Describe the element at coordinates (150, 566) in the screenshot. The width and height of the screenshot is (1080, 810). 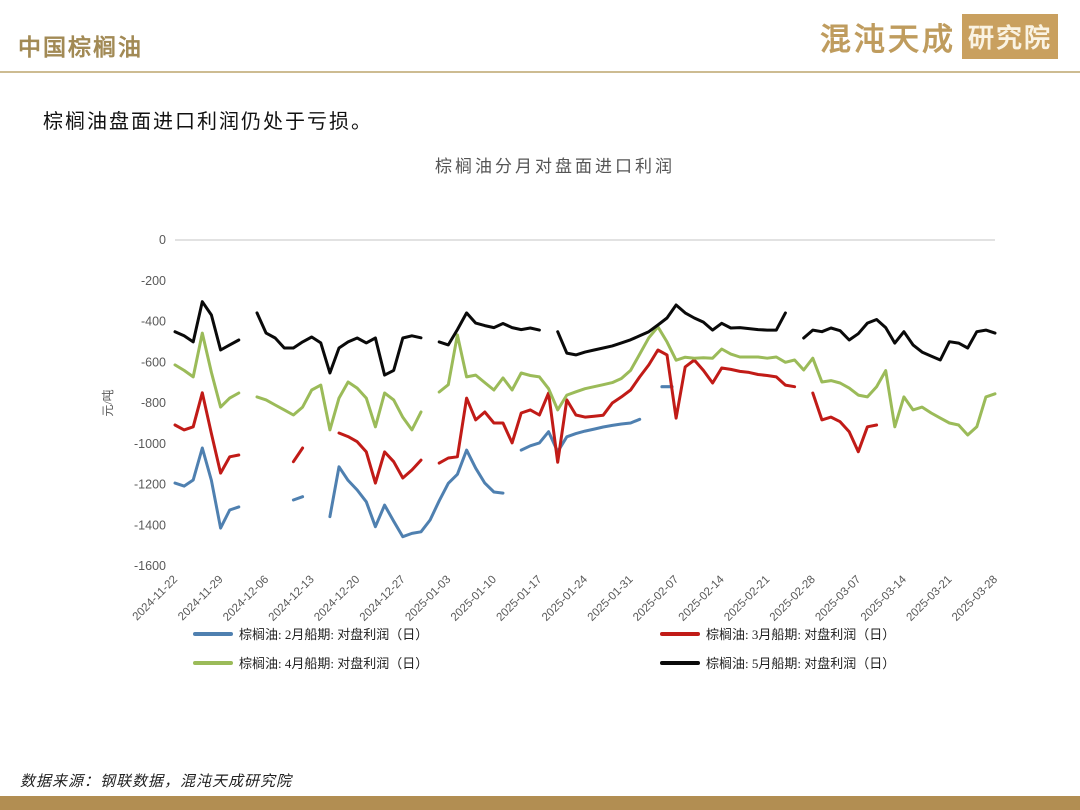
I see `y-tick-label: -1600` at that location.